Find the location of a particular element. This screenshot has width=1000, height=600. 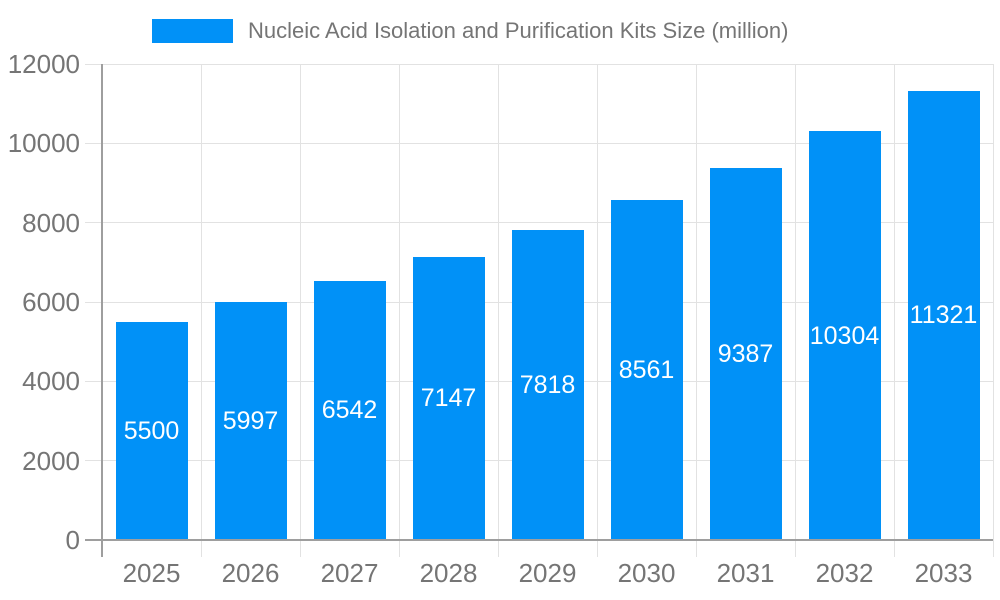

legend-swatch-icon is located at coordinates (192, 31).